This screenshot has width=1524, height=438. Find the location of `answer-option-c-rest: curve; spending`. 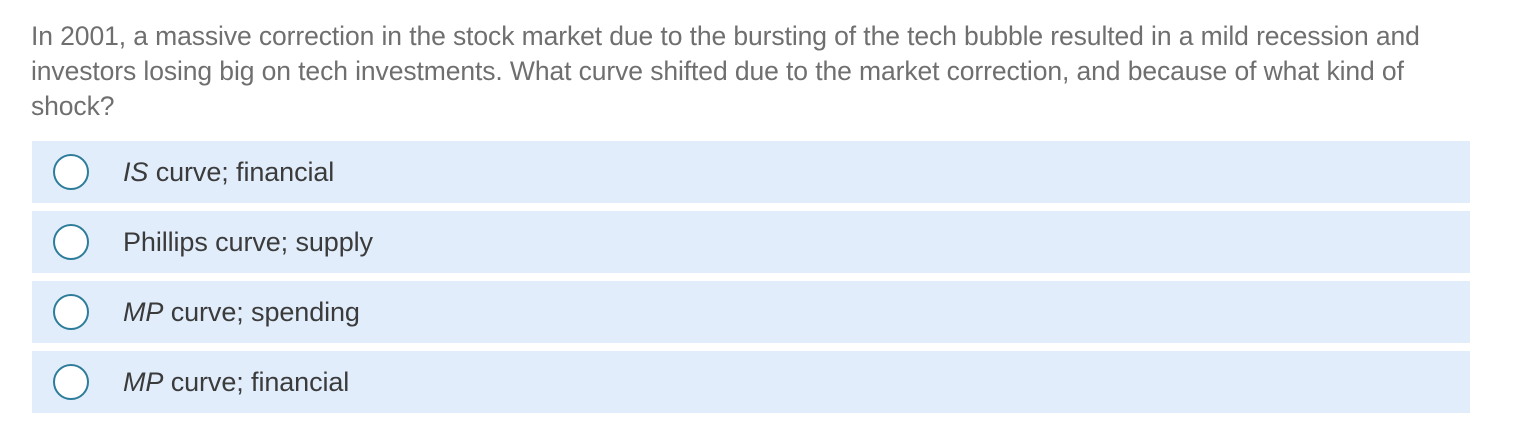

answer-option-c-rest: curve; spending is located at coordinates (261, 312).